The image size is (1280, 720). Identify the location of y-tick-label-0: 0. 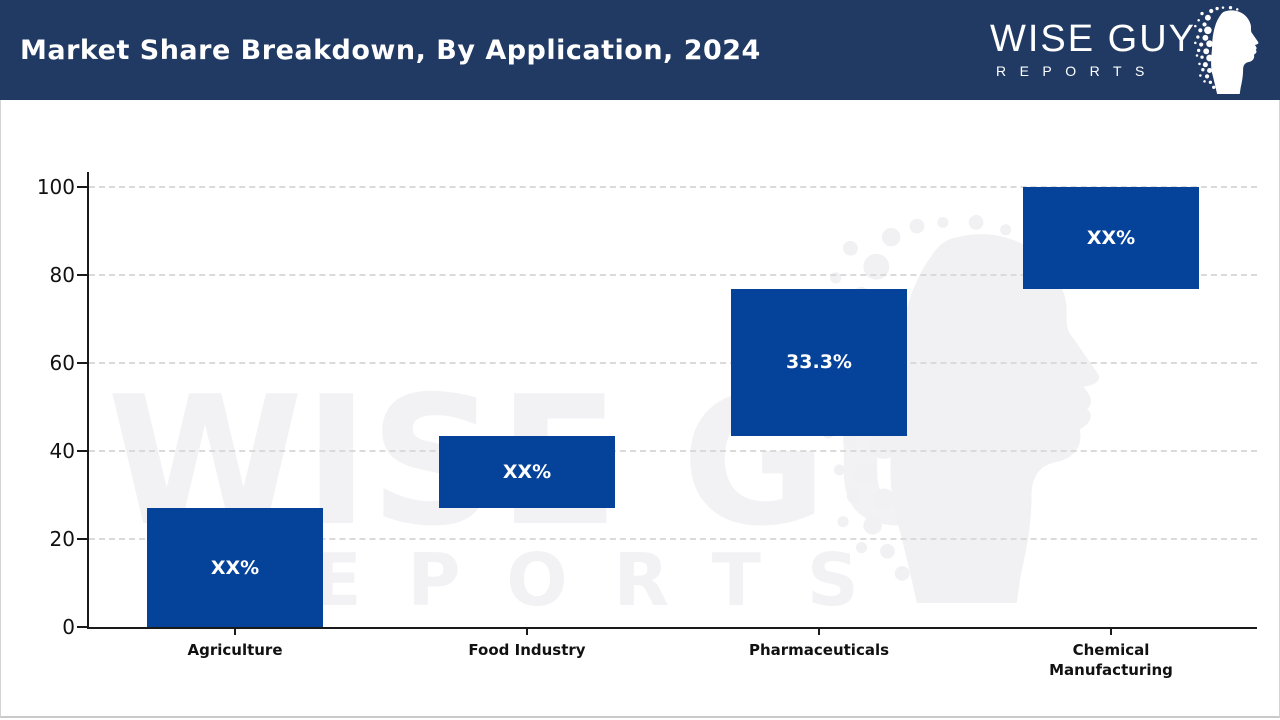
(68, 627).